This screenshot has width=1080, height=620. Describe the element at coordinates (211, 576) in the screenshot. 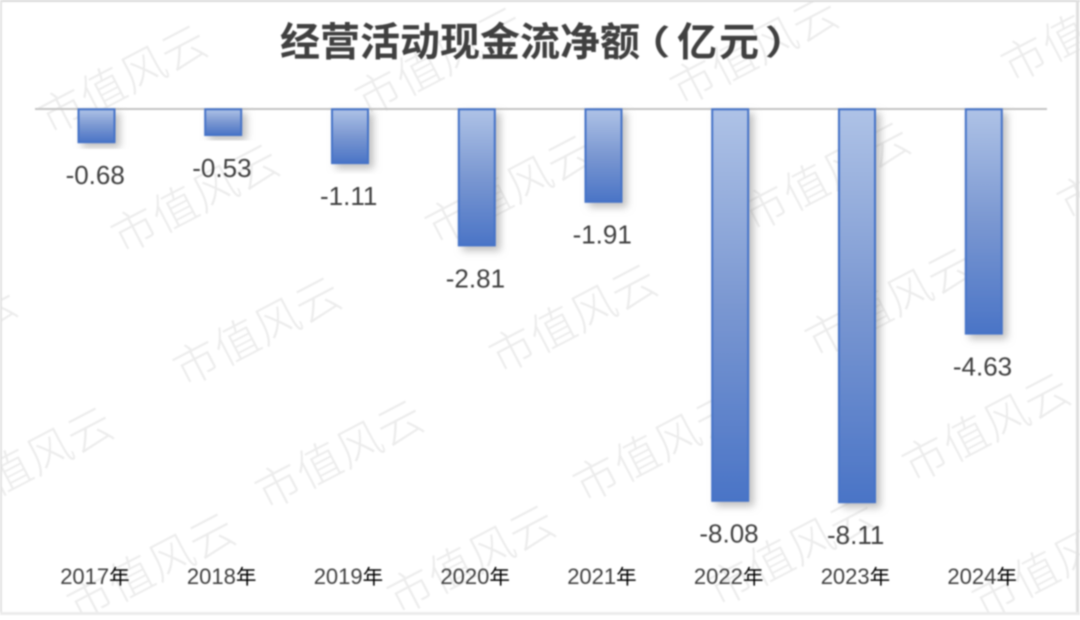

I see `svg-text: 2018` at that location.